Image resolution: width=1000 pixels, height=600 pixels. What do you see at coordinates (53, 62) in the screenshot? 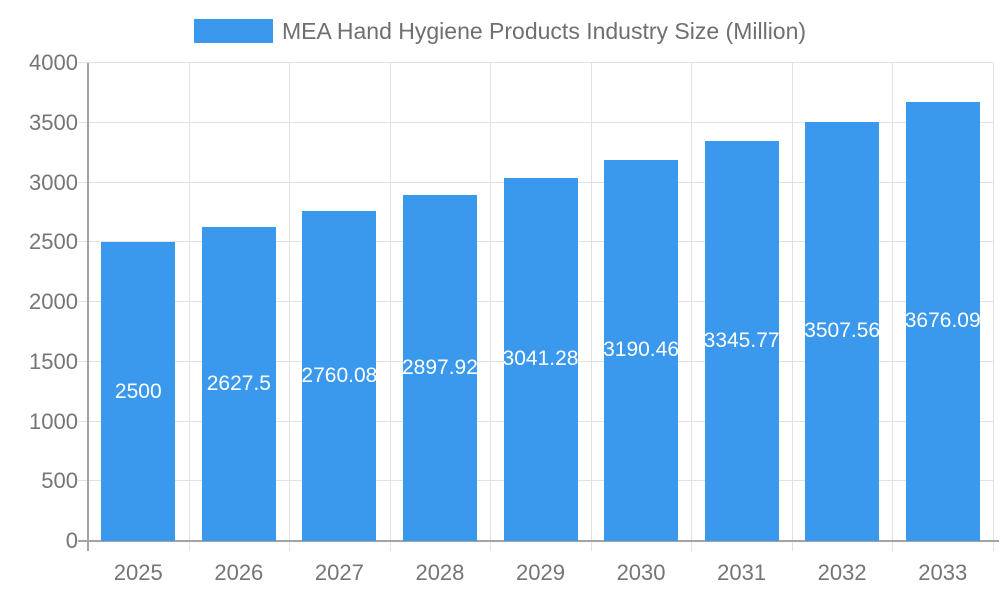
I see `y-tick-label: 4000` at bounding box center [53, 62].